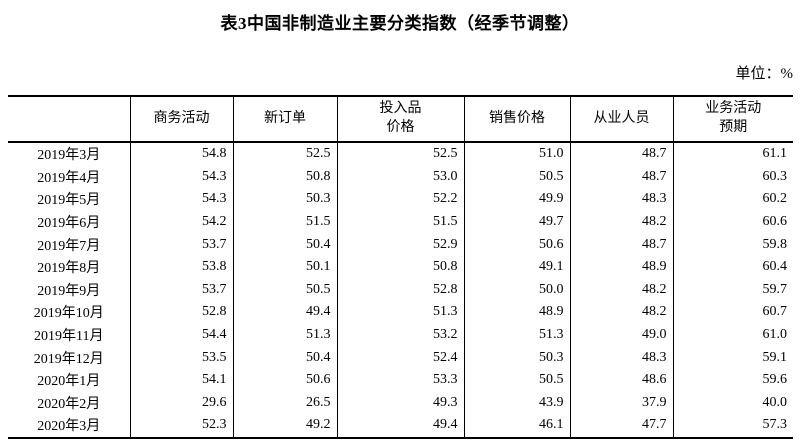 The image size is (800, 444). Describe the element at coordinates (68, 314) in the screenshot. I see `row-label: 2019年10月` at that location.